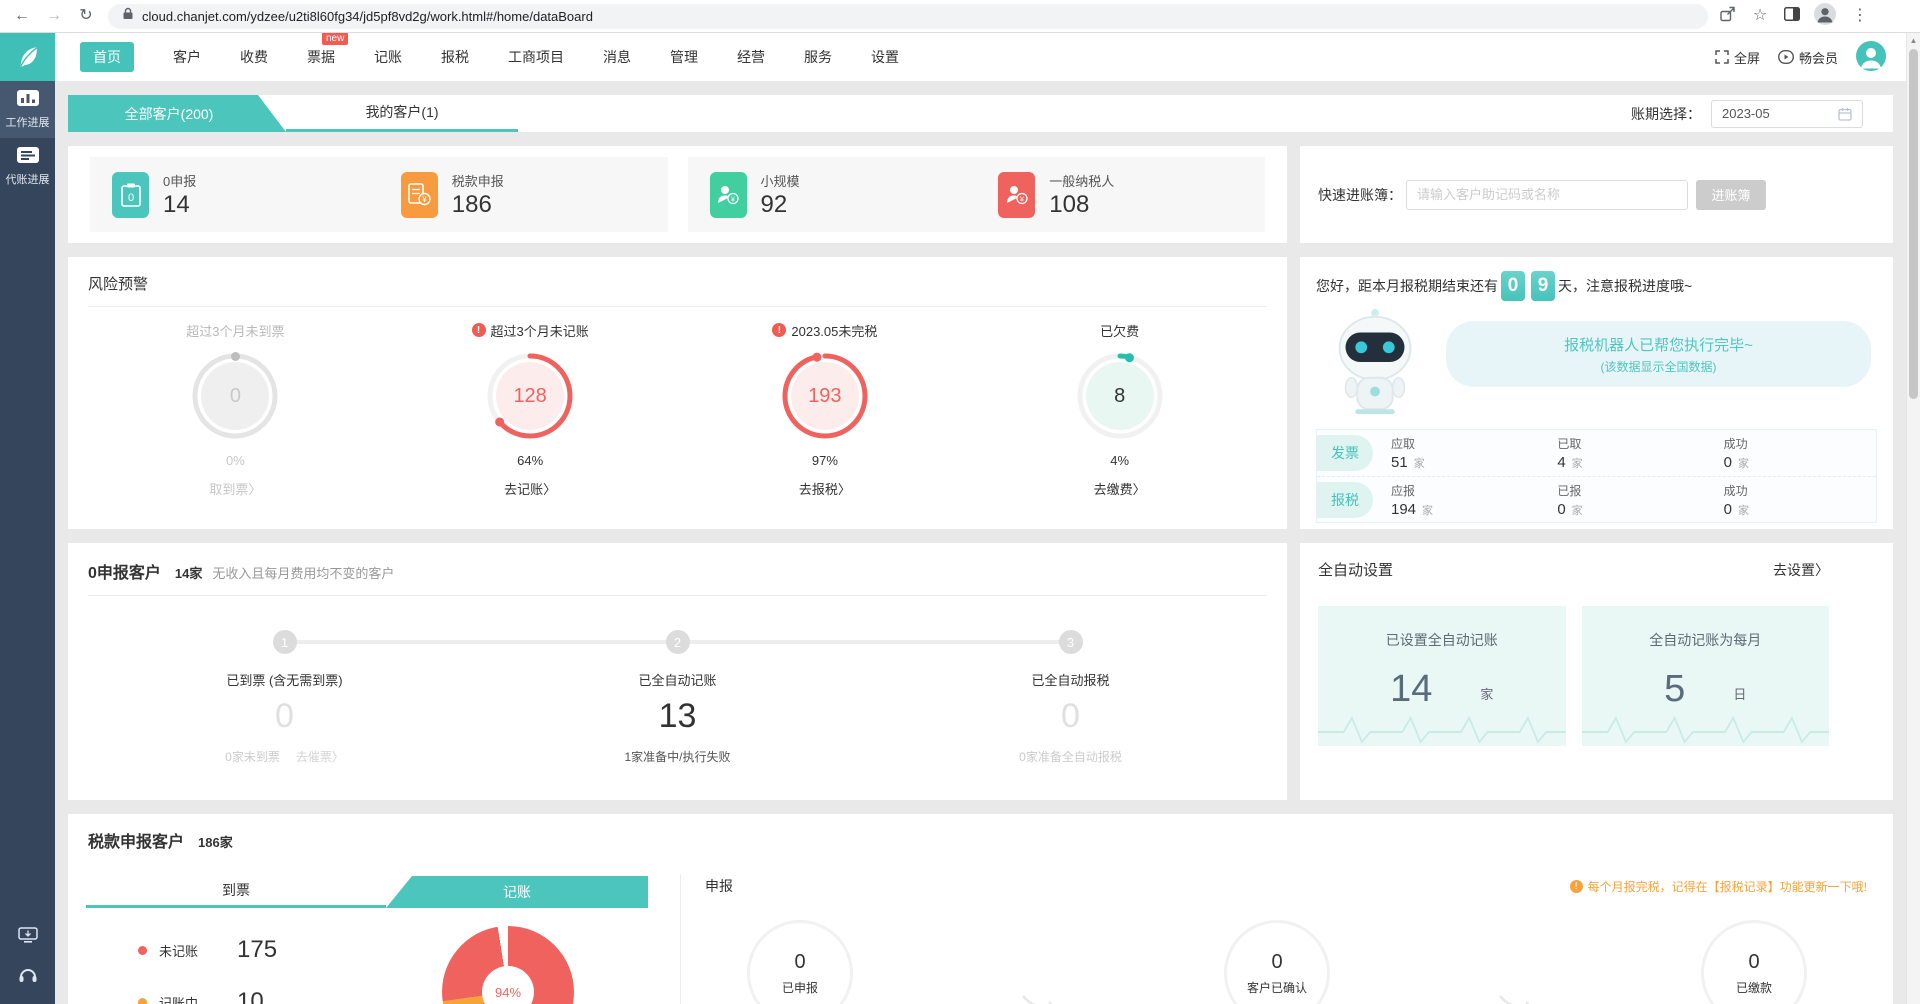 The height and width of the screenshot is (1004, 1920). I want to click on stat-tax-declare: ¥ 税款申报 186, so click(523, 195).